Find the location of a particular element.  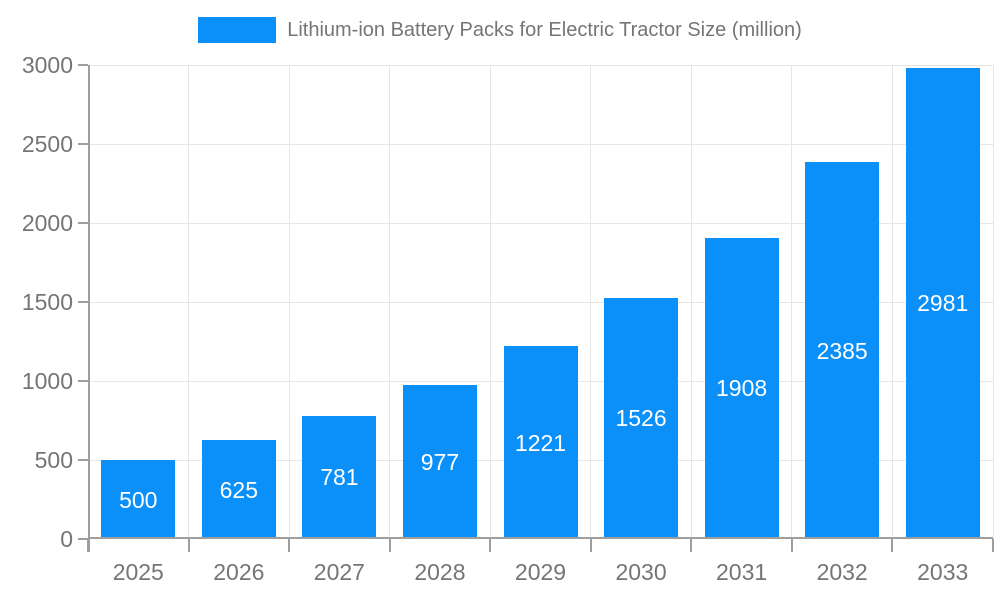

x-tick-label: 2030 is located at coordinates (641, 572).